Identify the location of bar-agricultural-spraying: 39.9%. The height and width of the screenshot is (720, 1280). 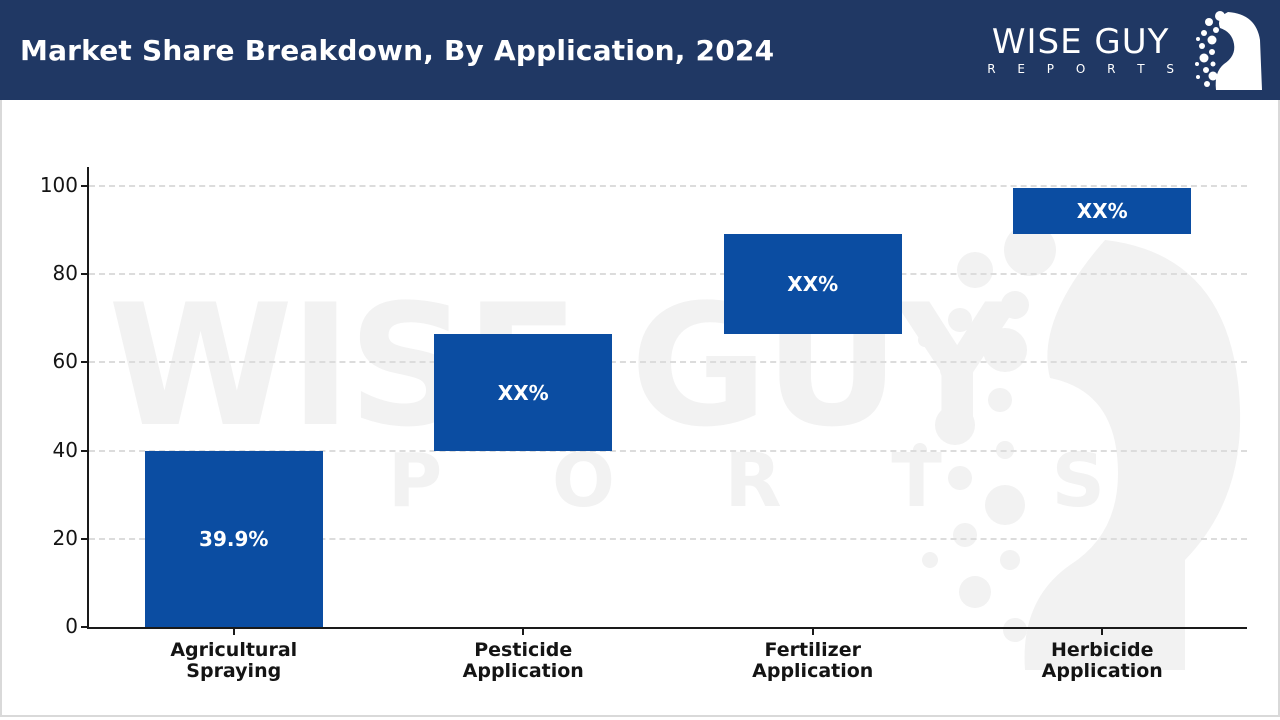
(233, 539).